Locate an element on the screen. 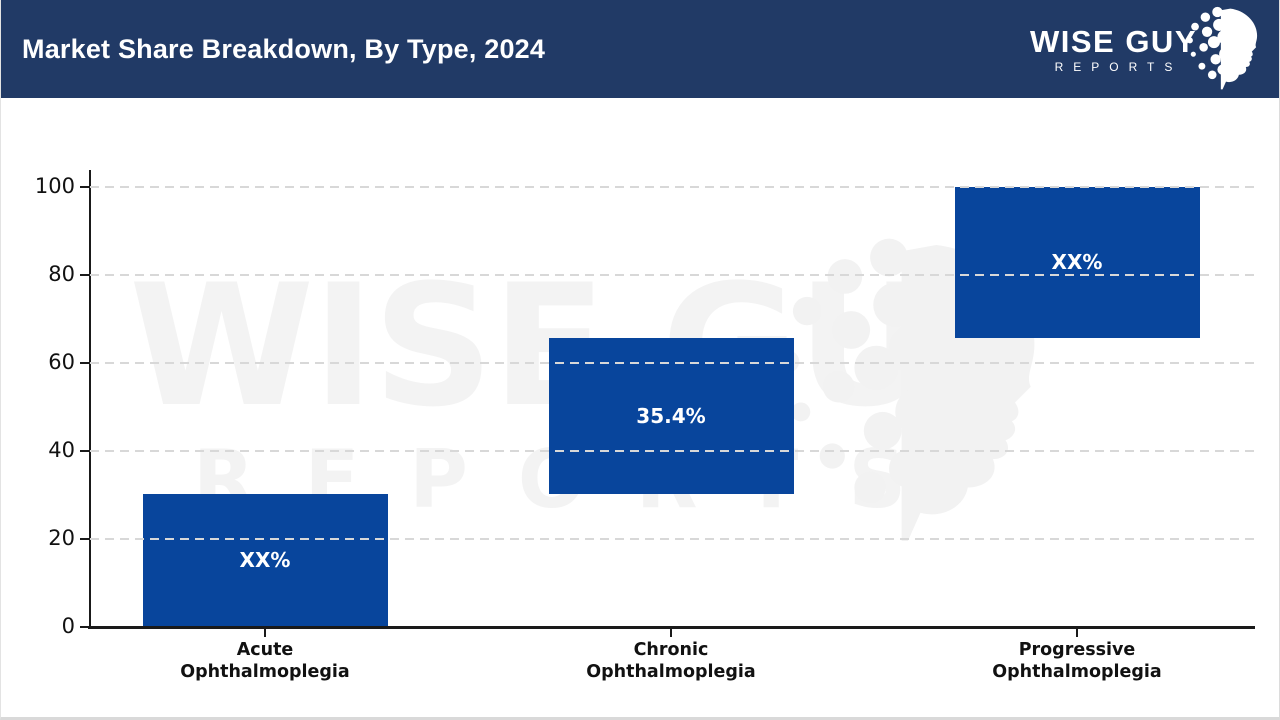  y-tick-label: 0 is located at coordinates (68, 626).